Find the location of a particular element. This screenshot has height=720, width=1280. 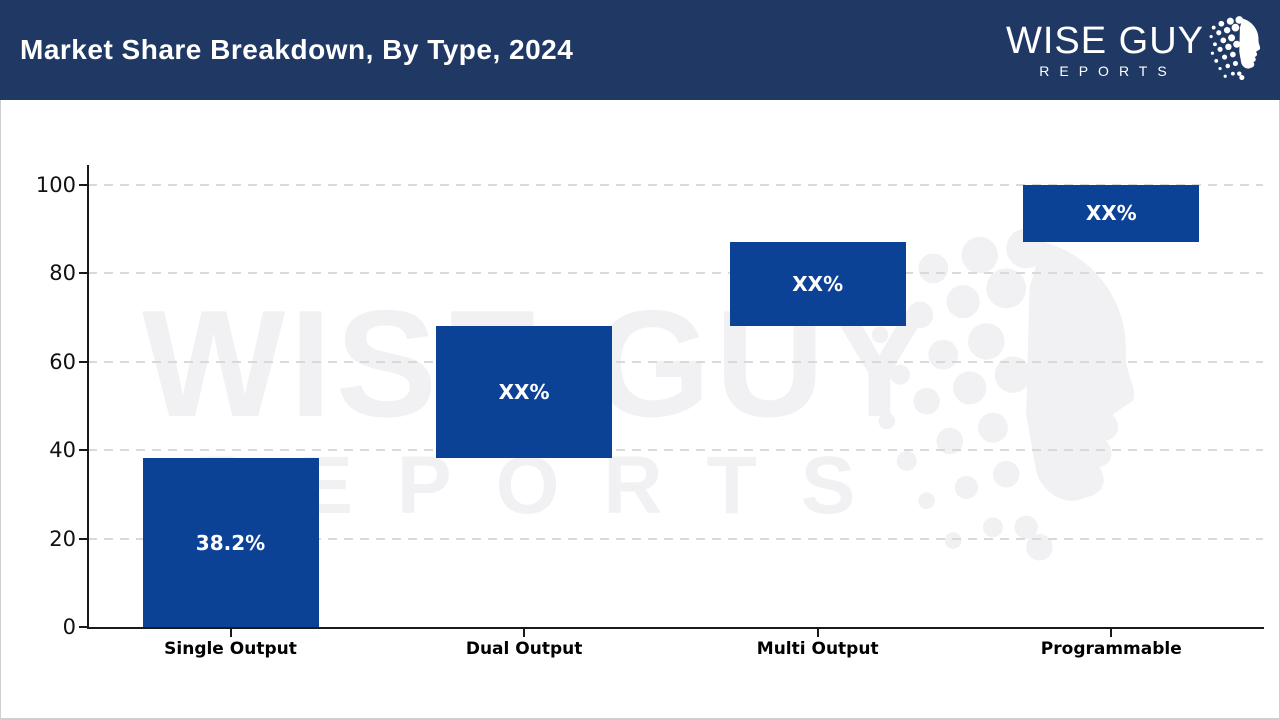

bar-single-output is located at coordinates (230, 542).